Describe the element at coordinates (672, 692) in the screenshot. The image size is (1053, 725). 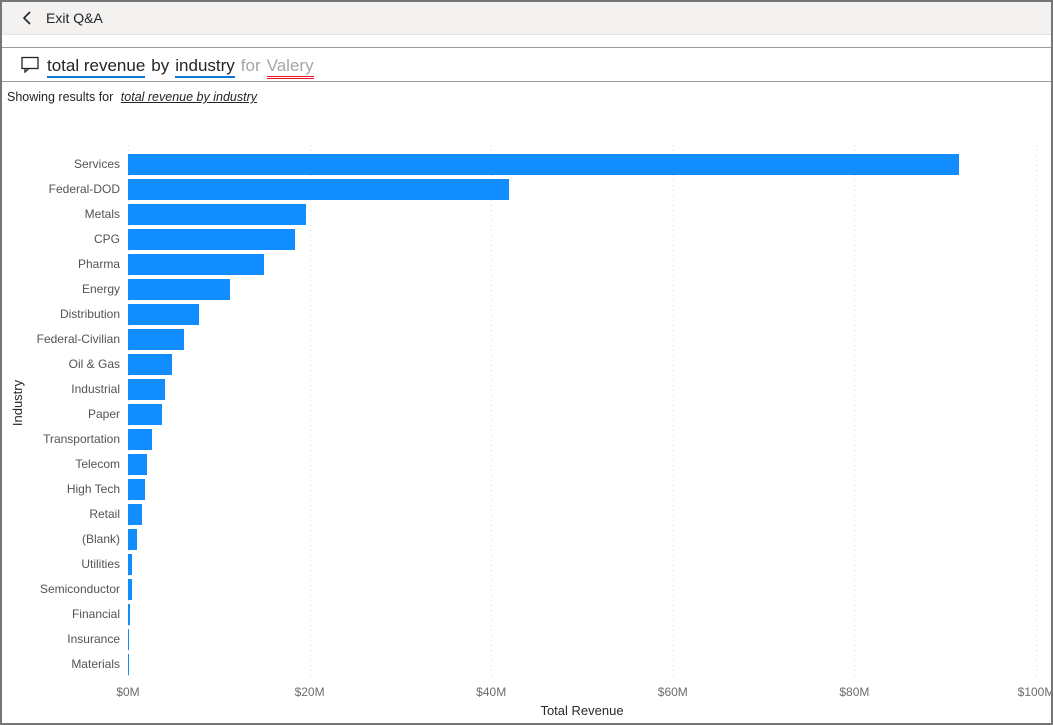
I see `x-tick-60m: $60M` at that location.